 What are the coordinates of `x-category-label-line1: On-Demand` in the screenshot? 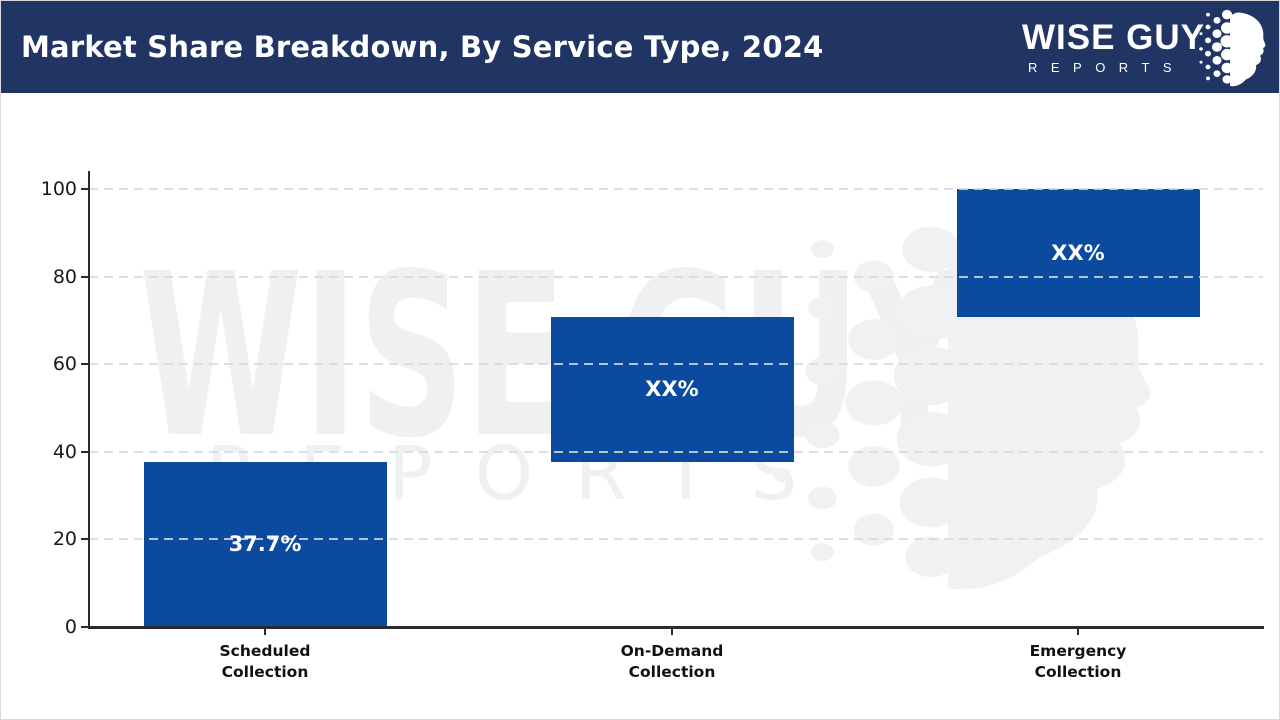 It's located at (672, 651).